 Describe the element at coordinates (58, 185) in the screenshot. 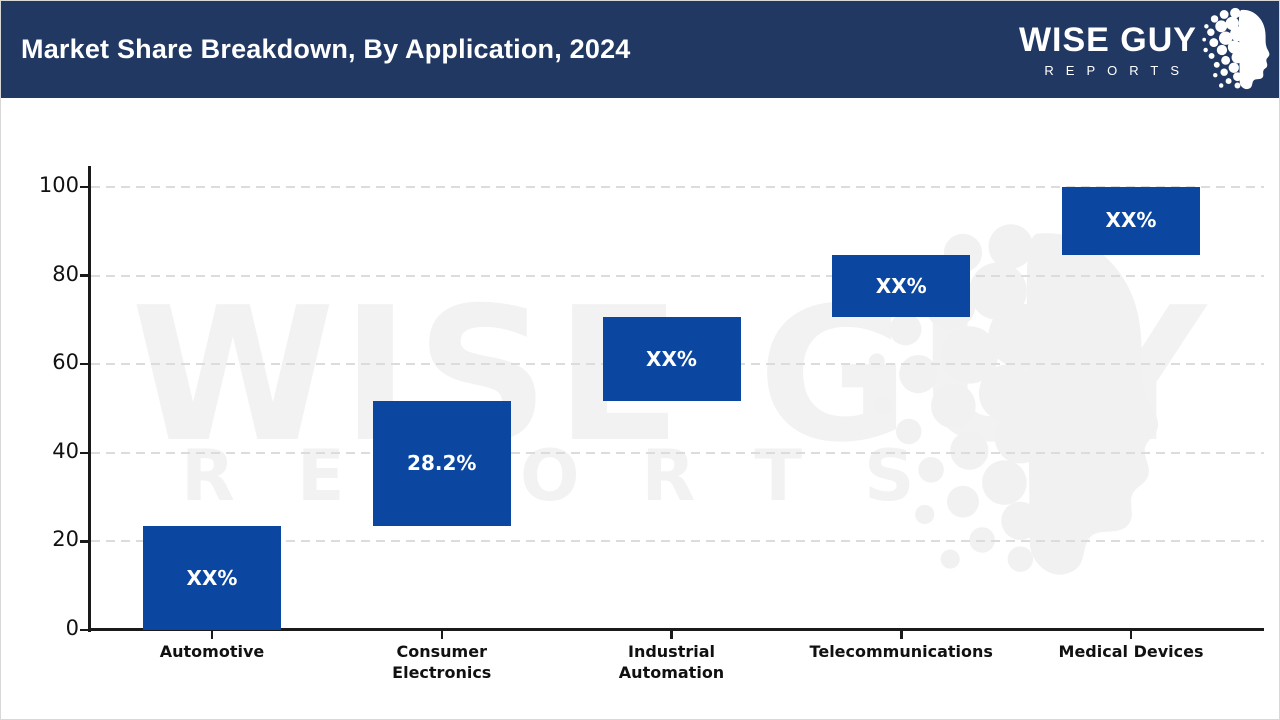

I see `y-tick-label: 100` at that location.